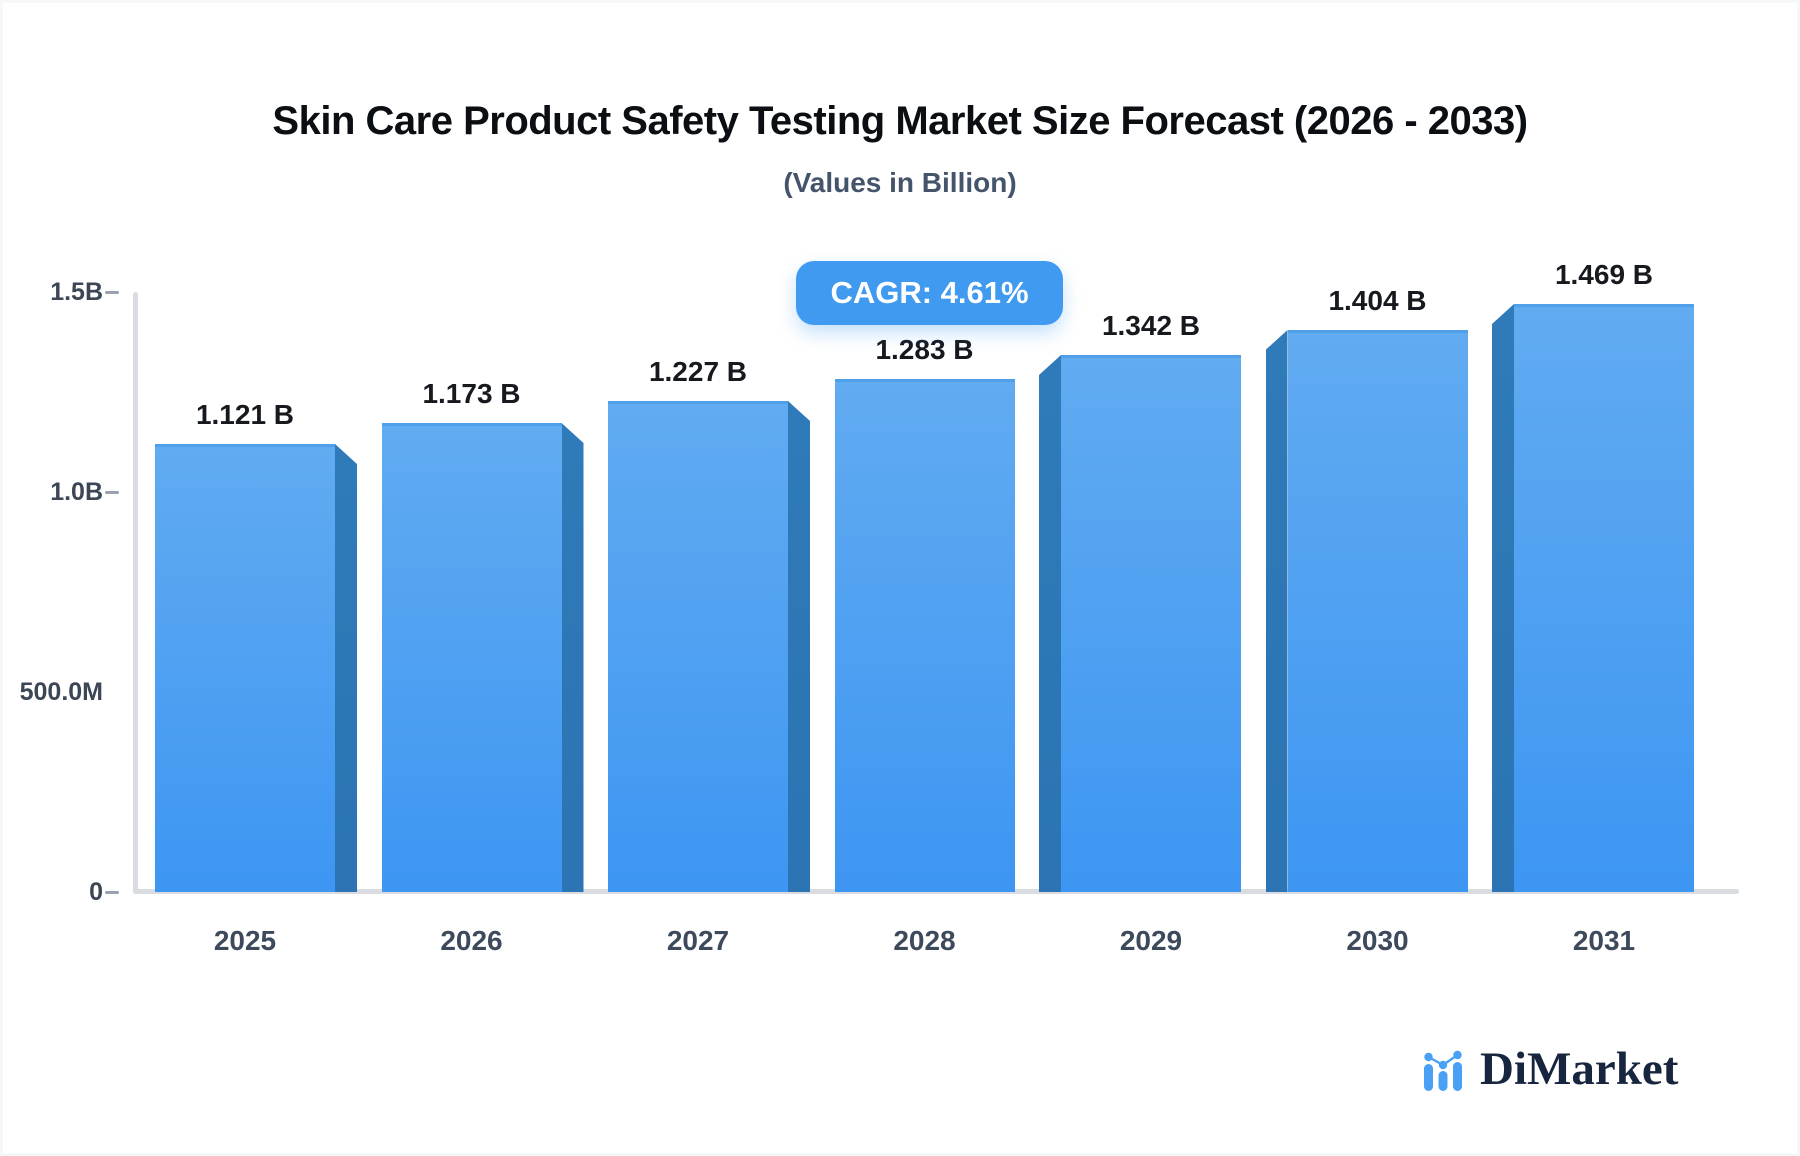  What do you see at coordinates (135, 592) in the screenshot?
I see `y-axis-line` at bounding box center [135, 592].